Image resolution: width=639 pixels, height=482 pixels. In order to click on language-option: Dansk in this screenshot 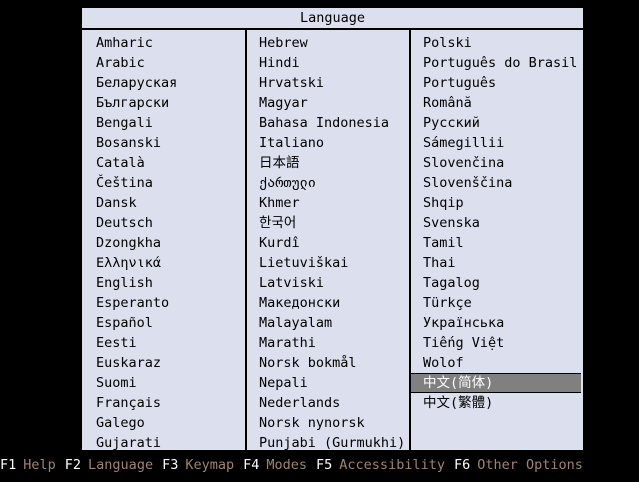, I will do `click(116, 203)`.